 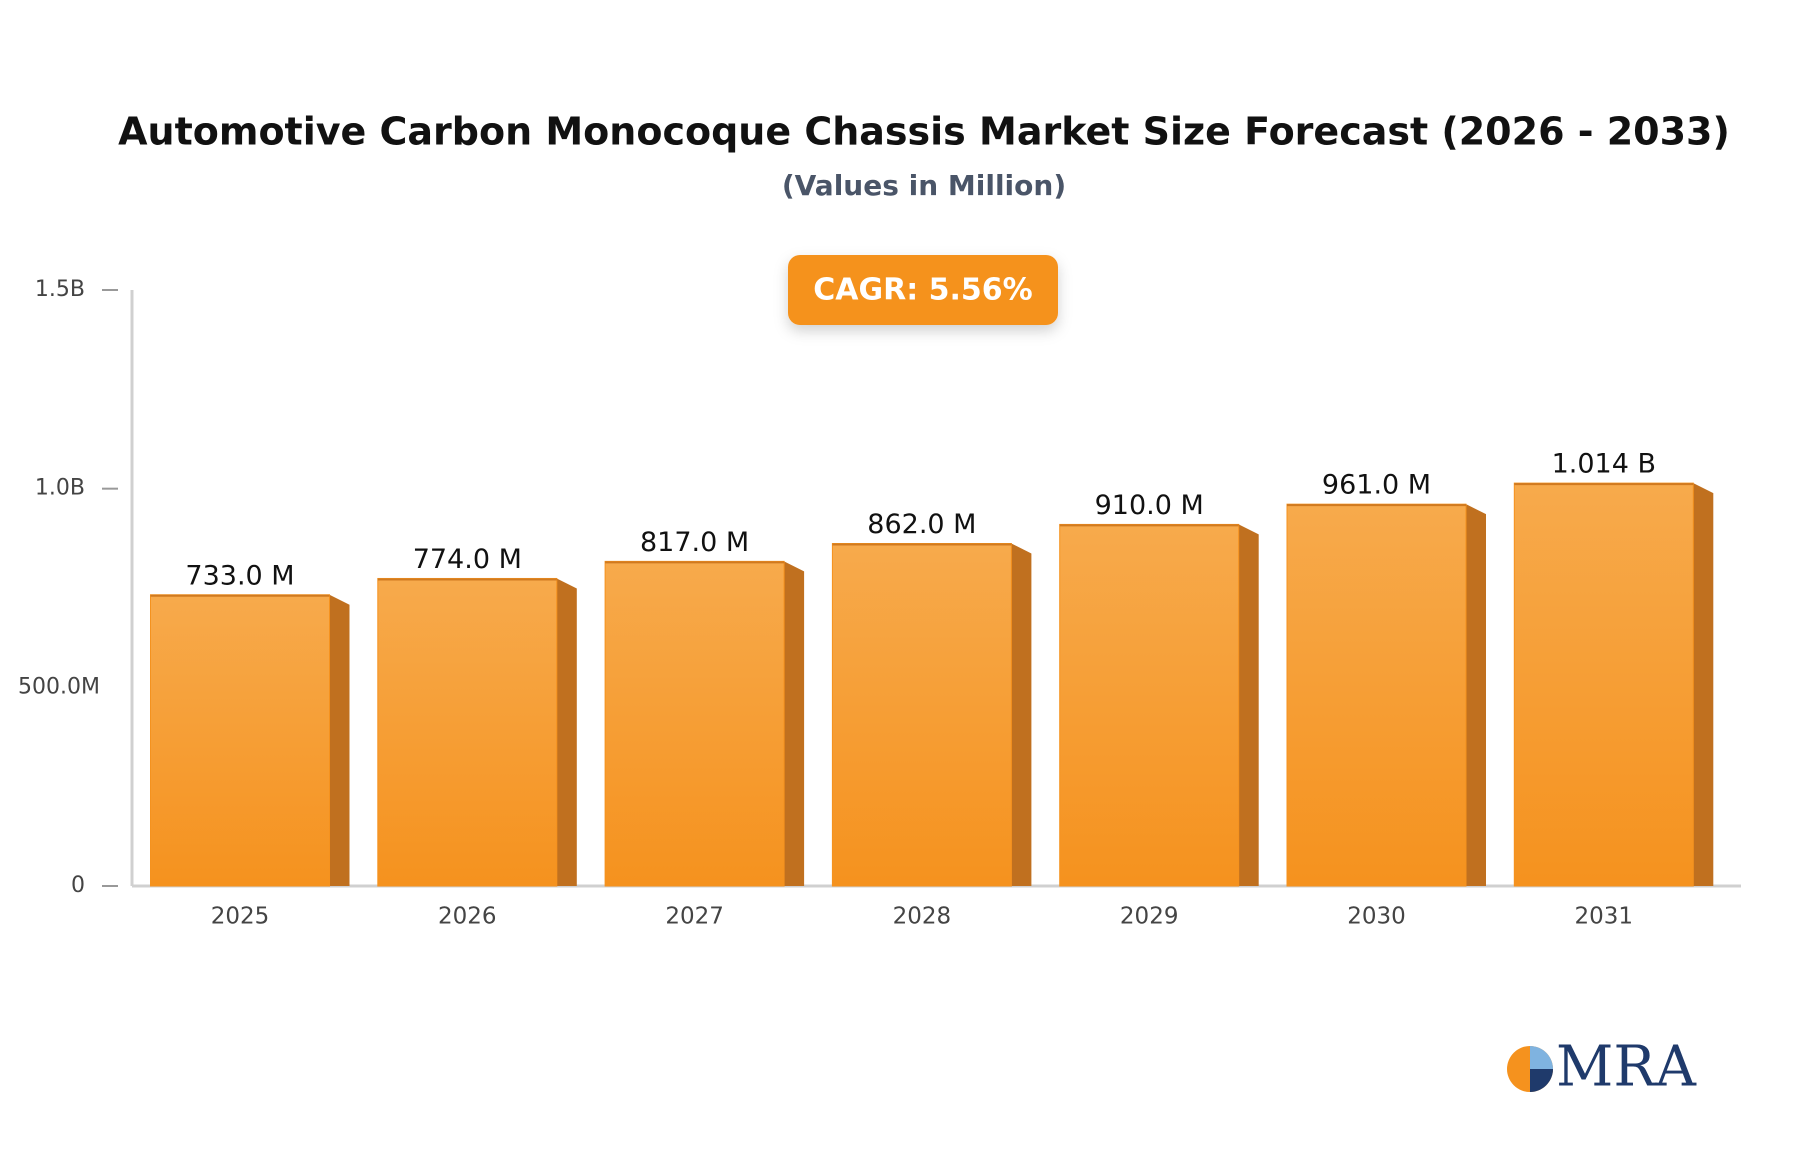 What do you see at coordinates (1604, 464) in the screenshot?
I see `value-label: 1.014 B` at bounding box center [1604, 464].